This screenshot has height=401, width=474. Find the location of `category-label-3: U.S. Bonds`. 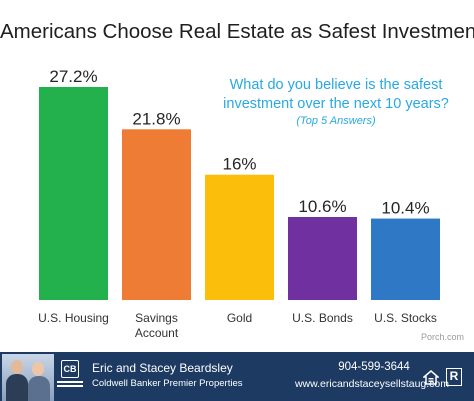

category-label-3: U.S. Bonds is located at coordinates (322, 318).